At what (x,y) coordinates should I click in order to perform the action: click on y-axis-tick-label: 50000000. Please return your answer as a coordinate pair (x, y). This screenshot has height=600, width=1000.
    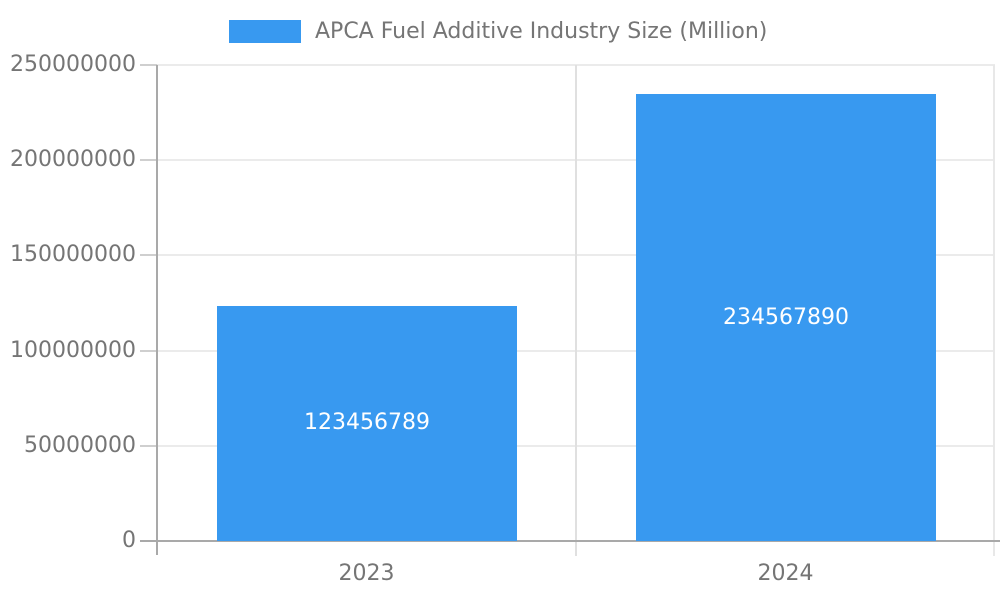
    Looking at the image, I should click on (80, 445).